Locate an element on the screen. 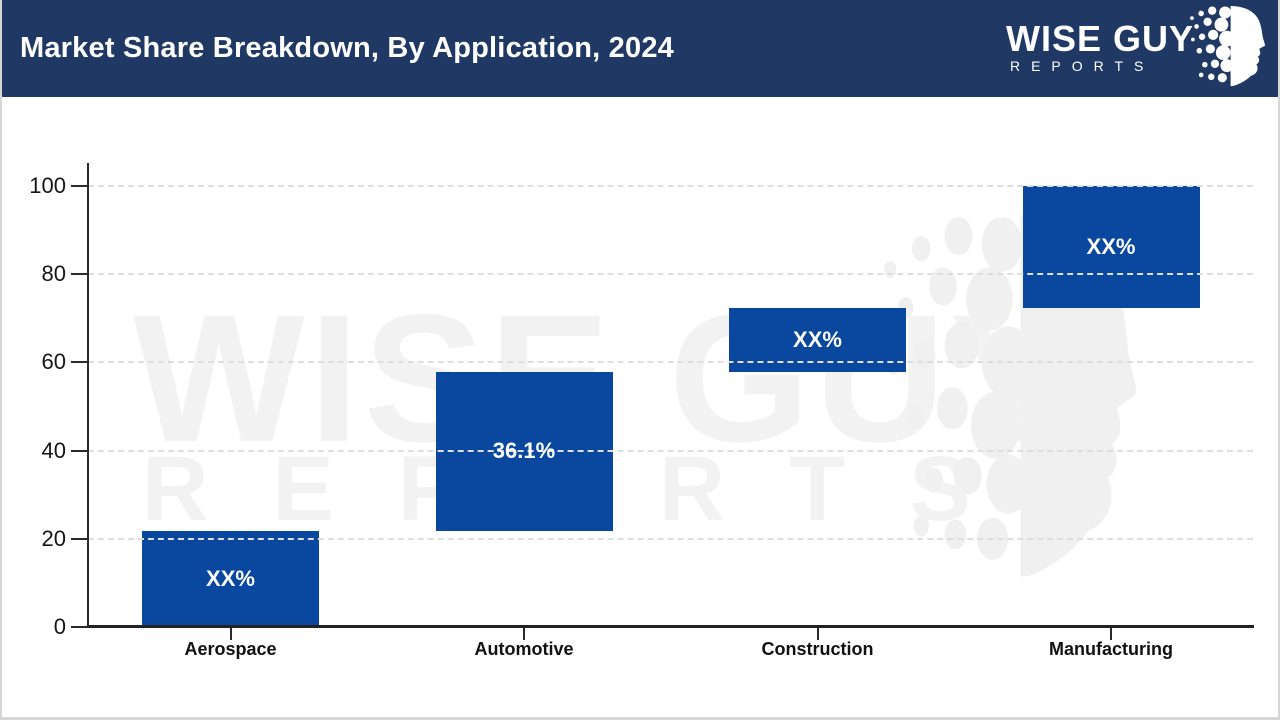 The image size is (1280, 720). bar-construction is located at coordinates (817, 340).